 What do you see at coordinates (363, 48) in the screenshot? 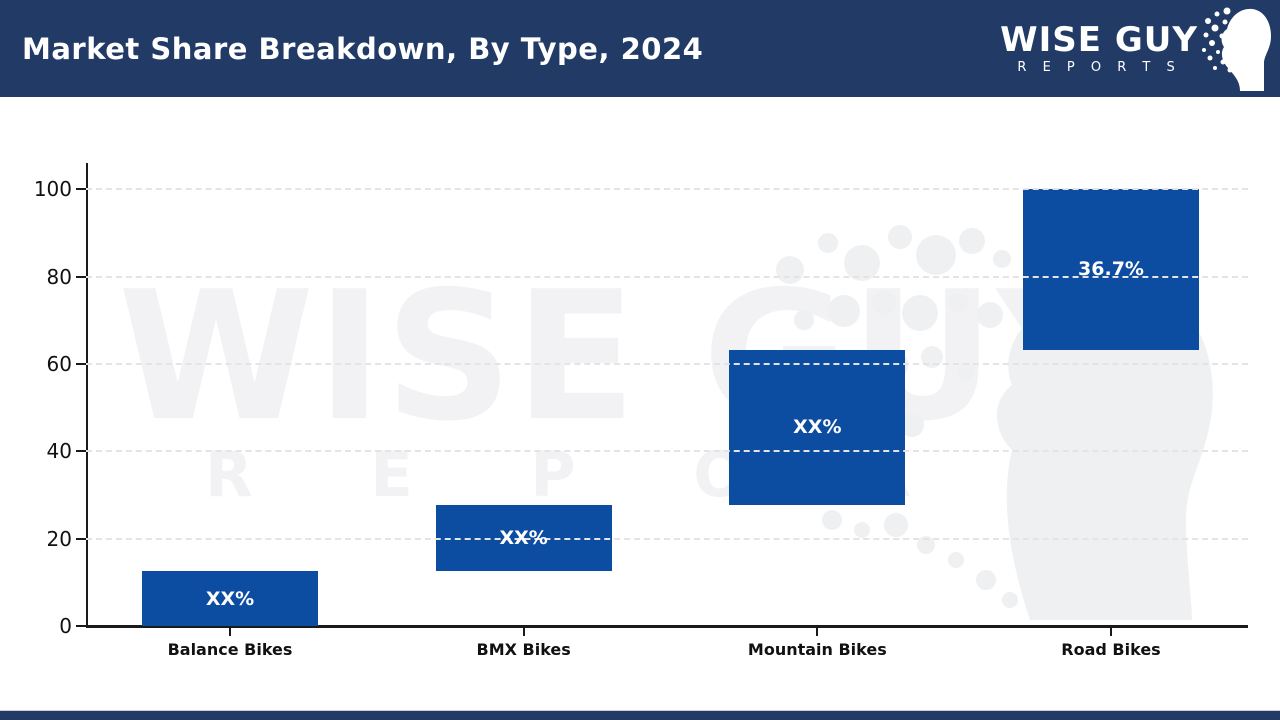
I see `page-title: Market Share Breakdown, By Type, 2024` at bounding box center [363, 48].